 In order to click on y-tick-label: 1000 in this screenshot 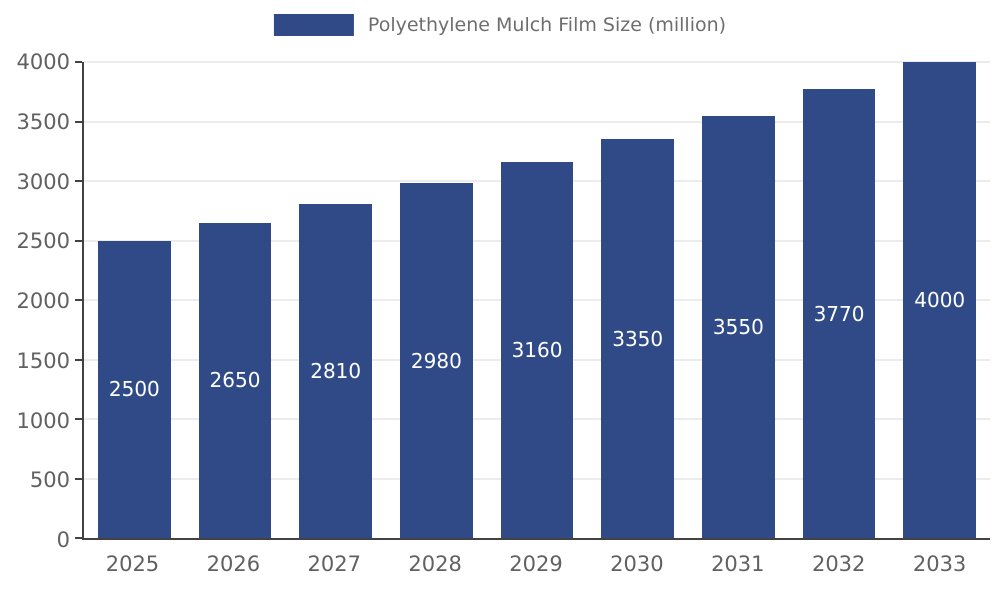, I will do `click(43, 420)`.